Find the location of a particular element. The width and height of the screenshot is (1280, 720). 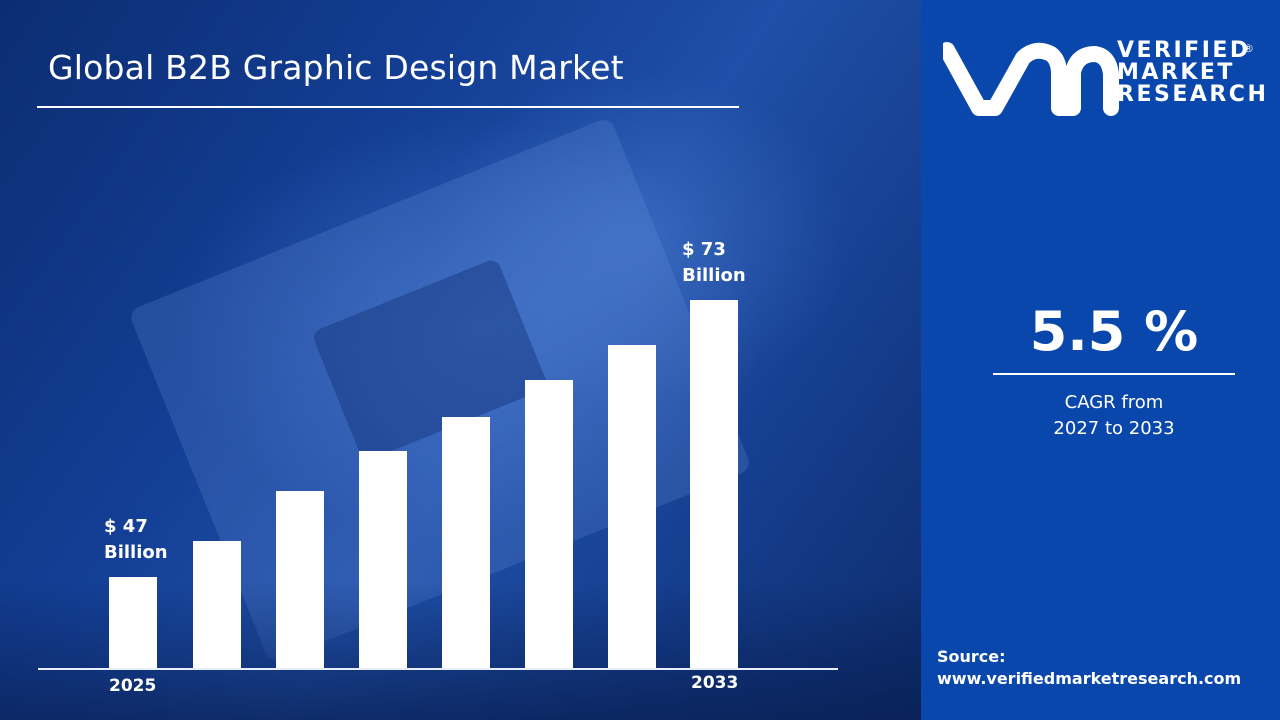

cagr-value: 5.5 % is located at coordinates (1114, 331).